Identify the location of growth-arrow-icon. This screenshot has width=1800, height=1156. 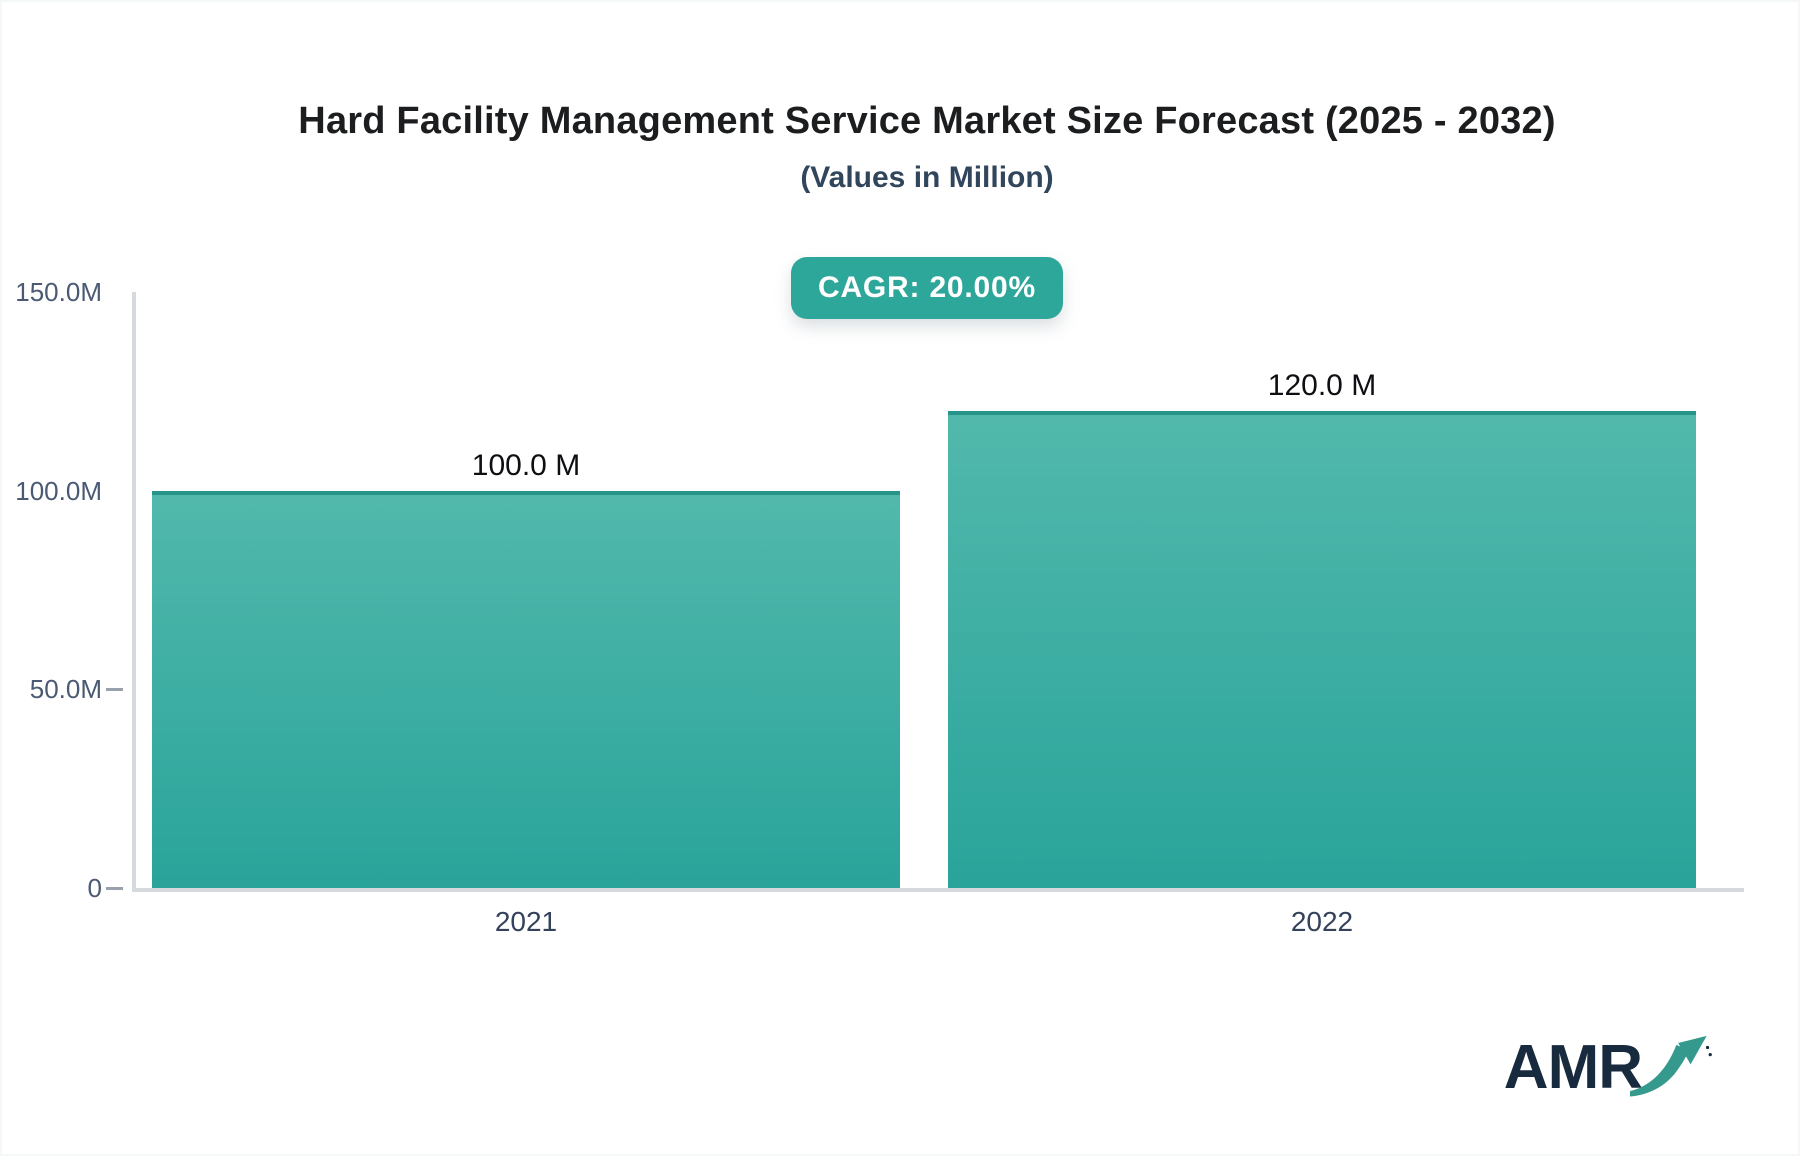
(1671, 1066).